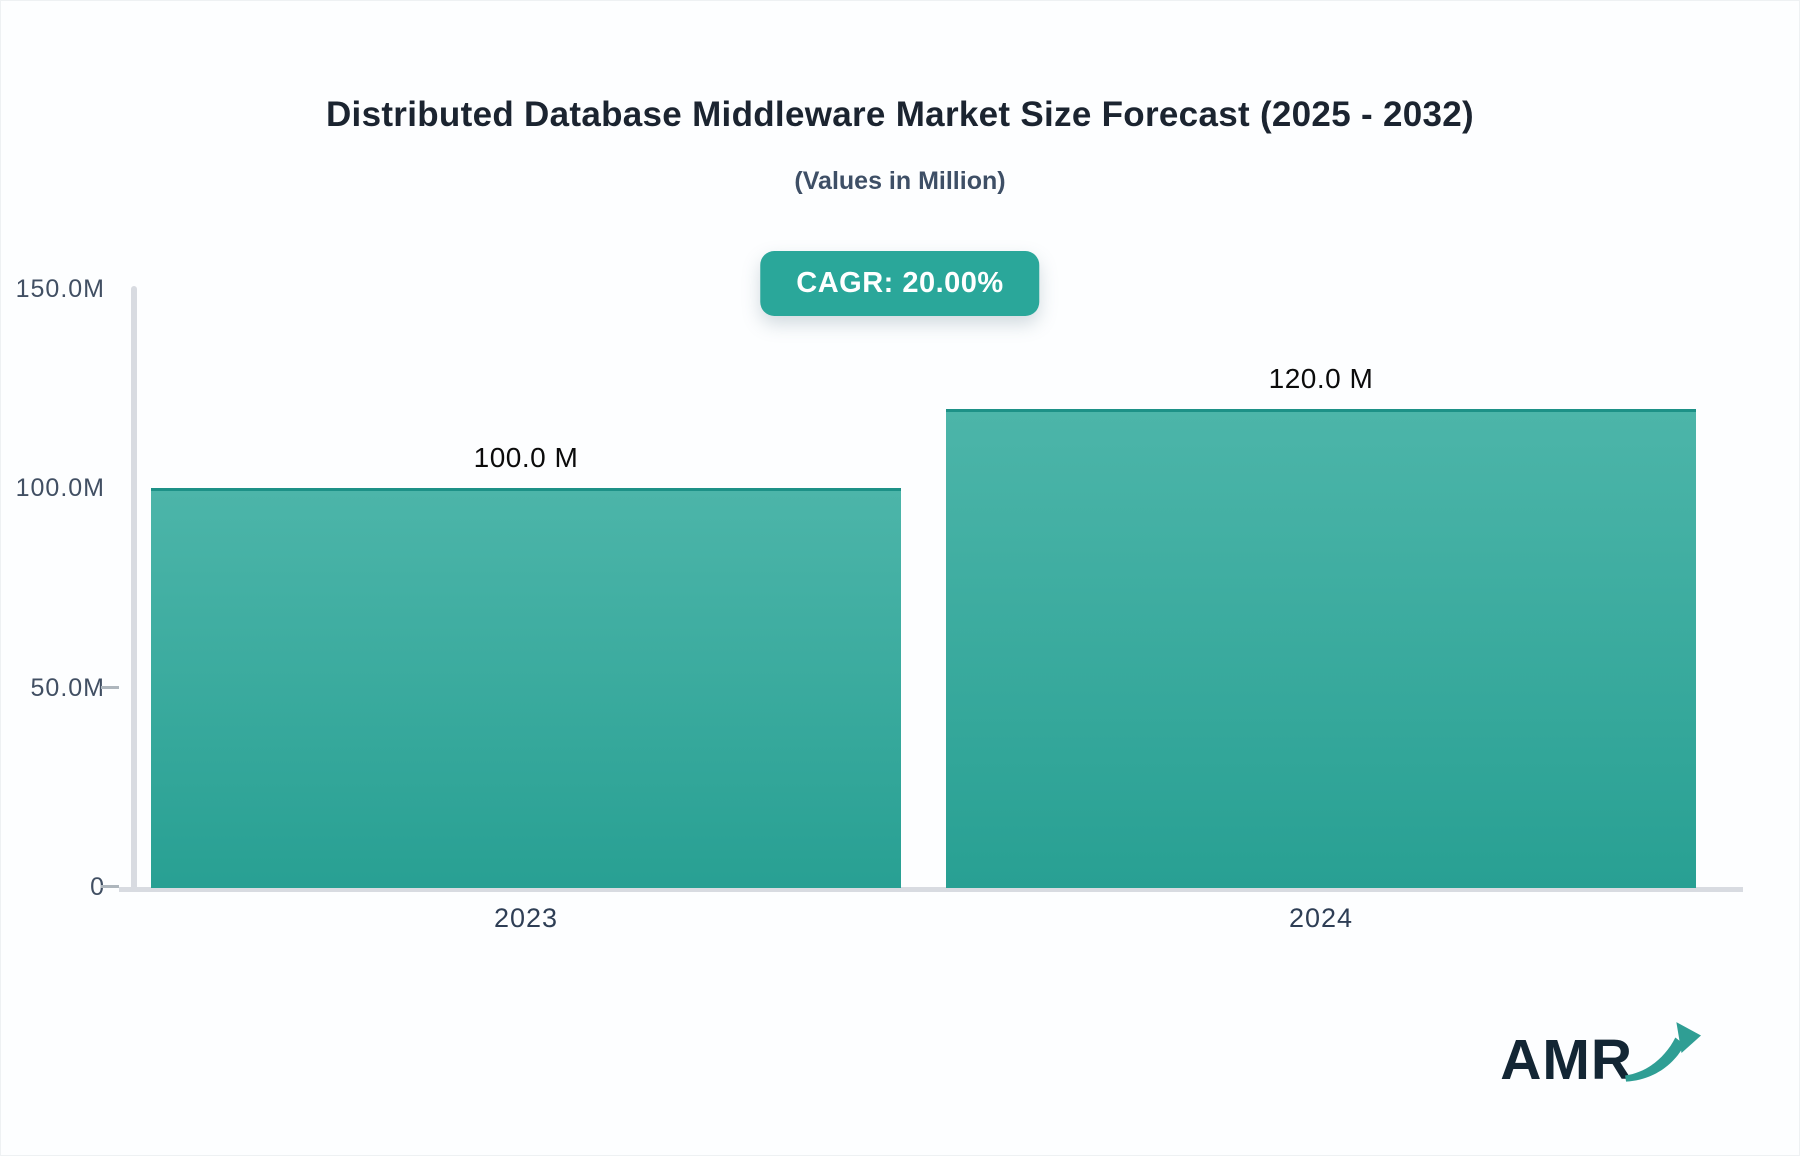 The width and height of the screenshot is (1800, 1156). I want to click on bar-value-label: 100.0 M, so click(526, 458).